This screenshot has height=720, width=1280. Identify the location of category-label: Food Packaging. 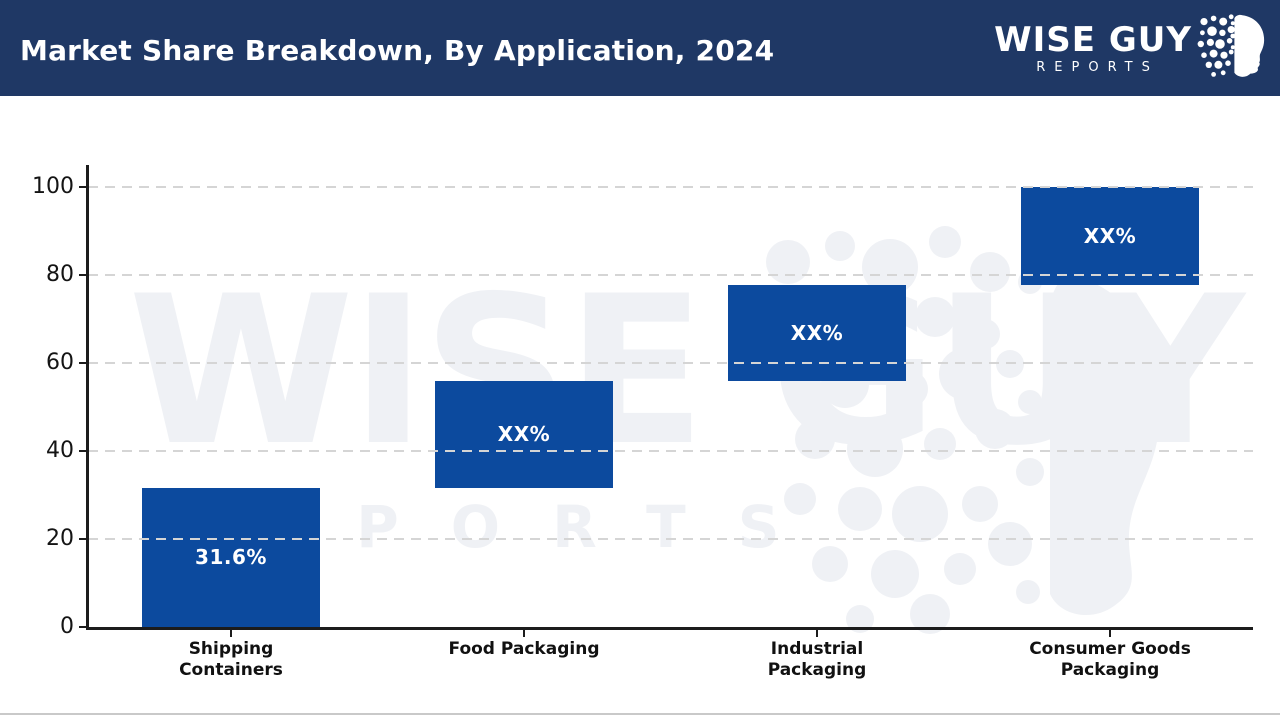
(524, 649).